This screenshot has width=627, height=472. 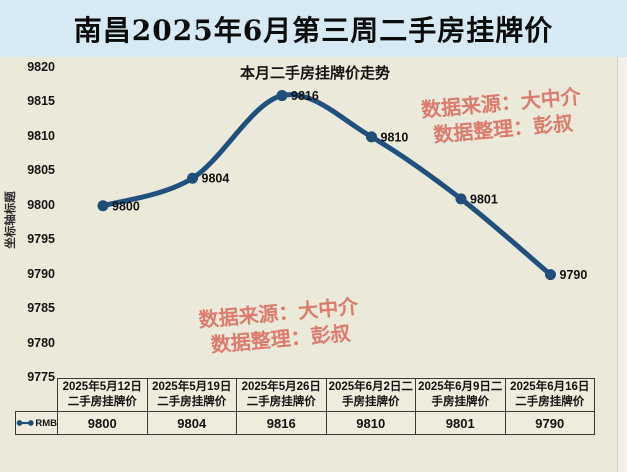 I want to click on y-tick-label: 9805, so click(x=41, y=170).